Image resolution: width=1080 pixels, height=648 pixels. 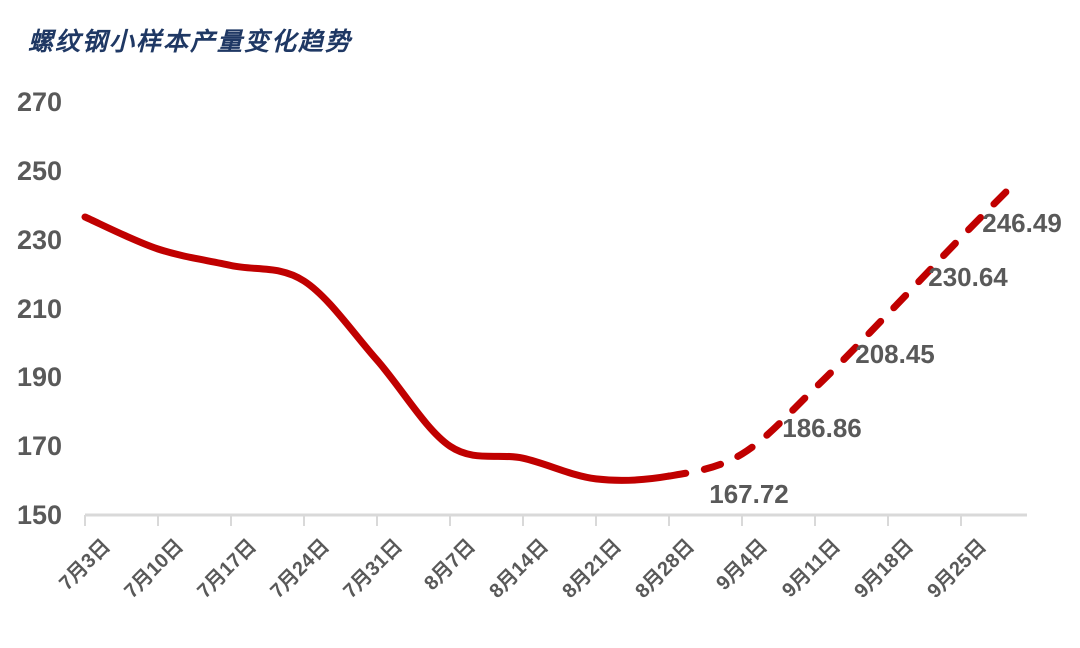 I want to click on data-label: 246.49, so click(x=1022, y=222).